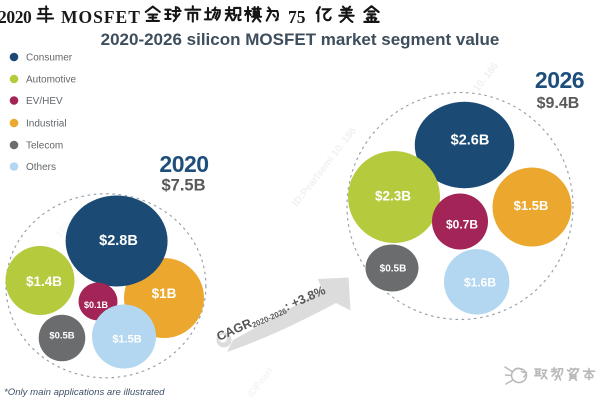  I want to click on svg-text: $1.4B, so click(44, 281).